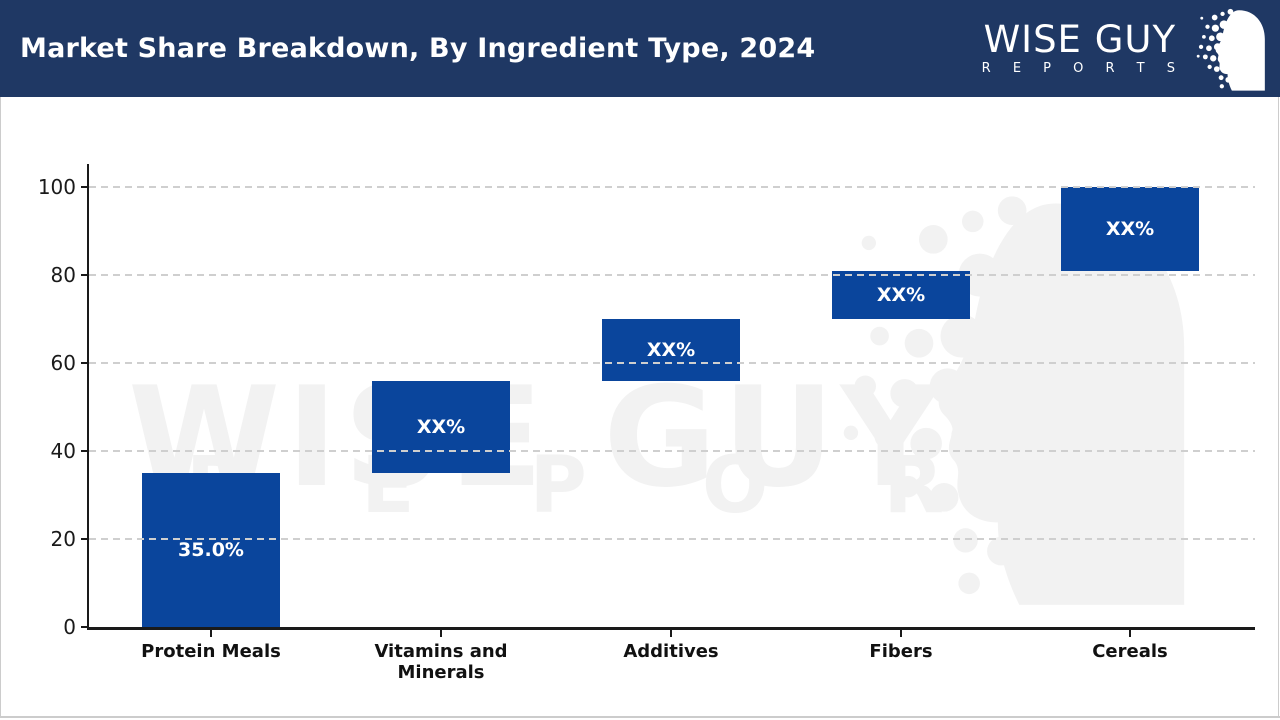 The width and height of the screenshot is (1280, 720). Describe the element at coordinates (56, 187) in the screenshot. I see `y-axis-tick-label: 100` at that location.